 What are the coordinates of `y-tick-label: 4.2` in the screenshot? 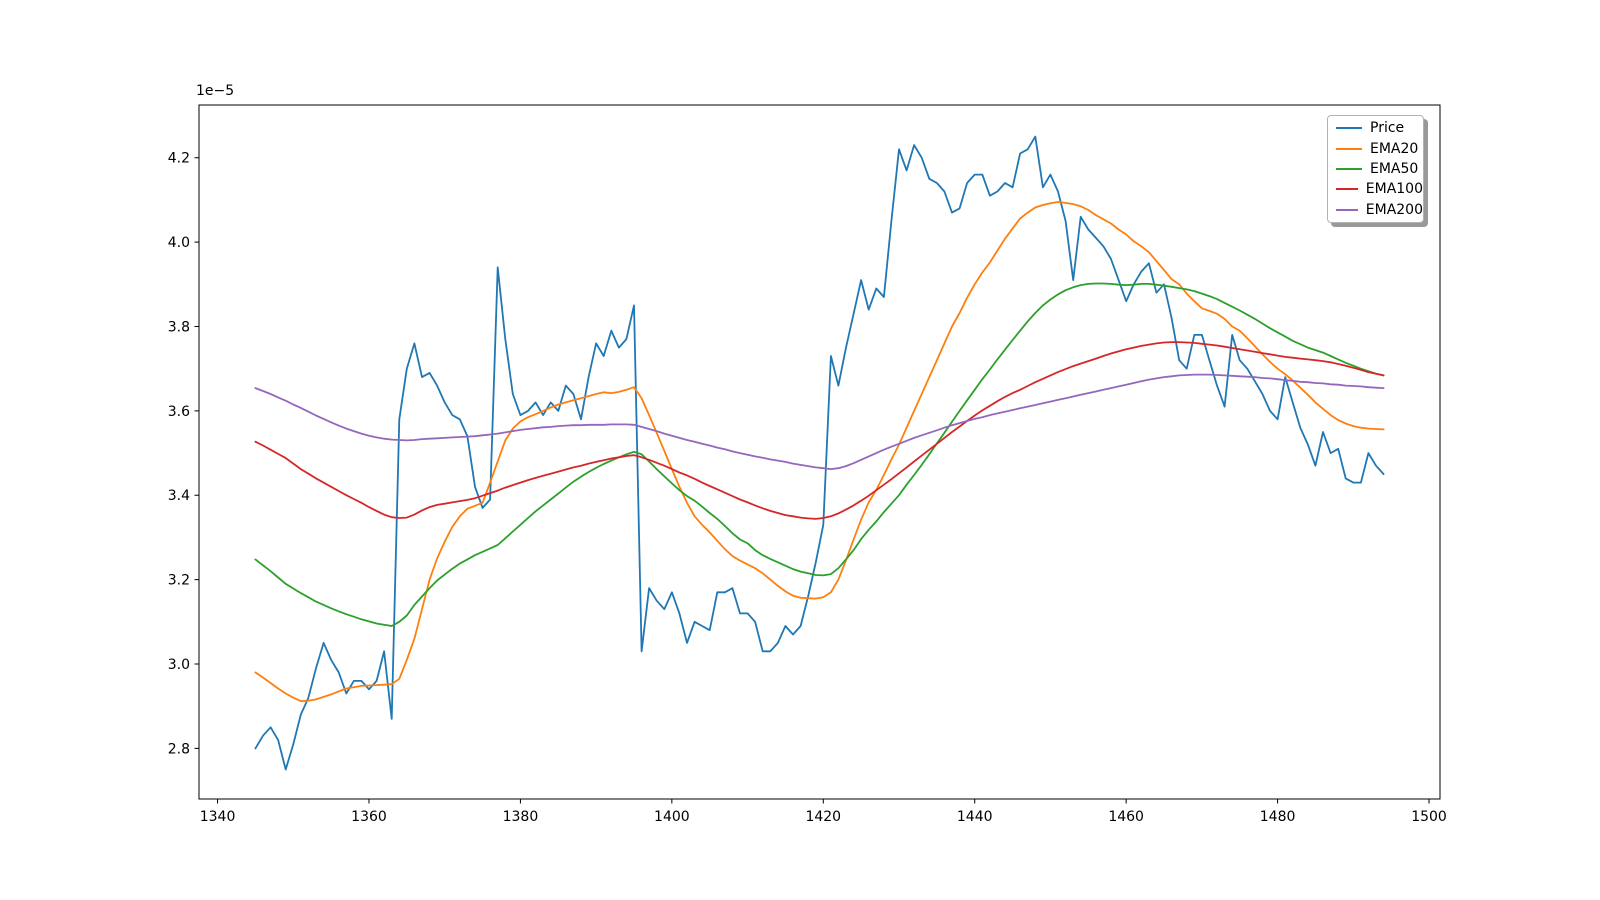 It's located at (179, 159).